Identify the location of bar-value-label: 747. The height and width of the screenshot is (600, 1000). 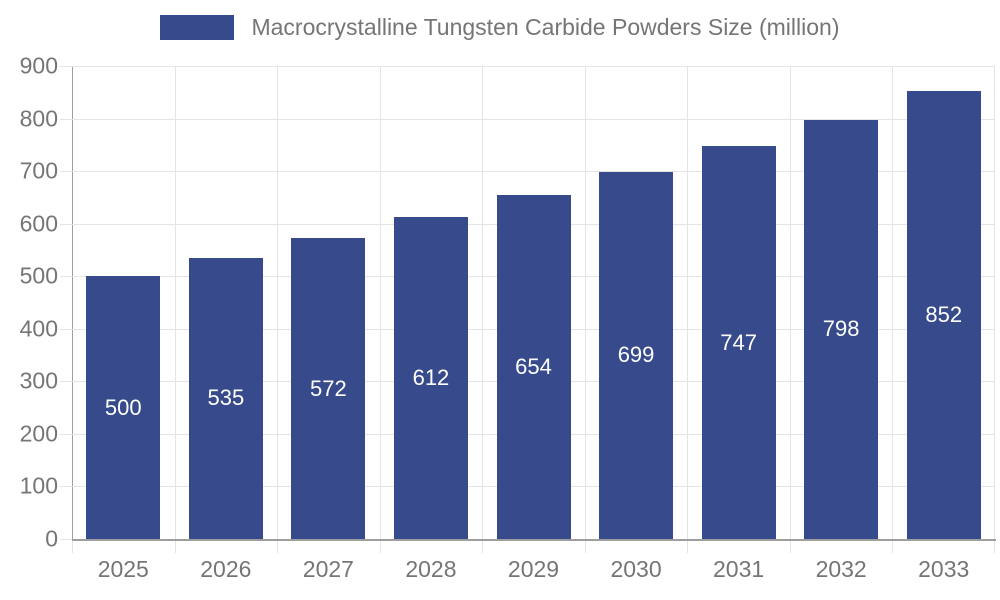
(738, 342).